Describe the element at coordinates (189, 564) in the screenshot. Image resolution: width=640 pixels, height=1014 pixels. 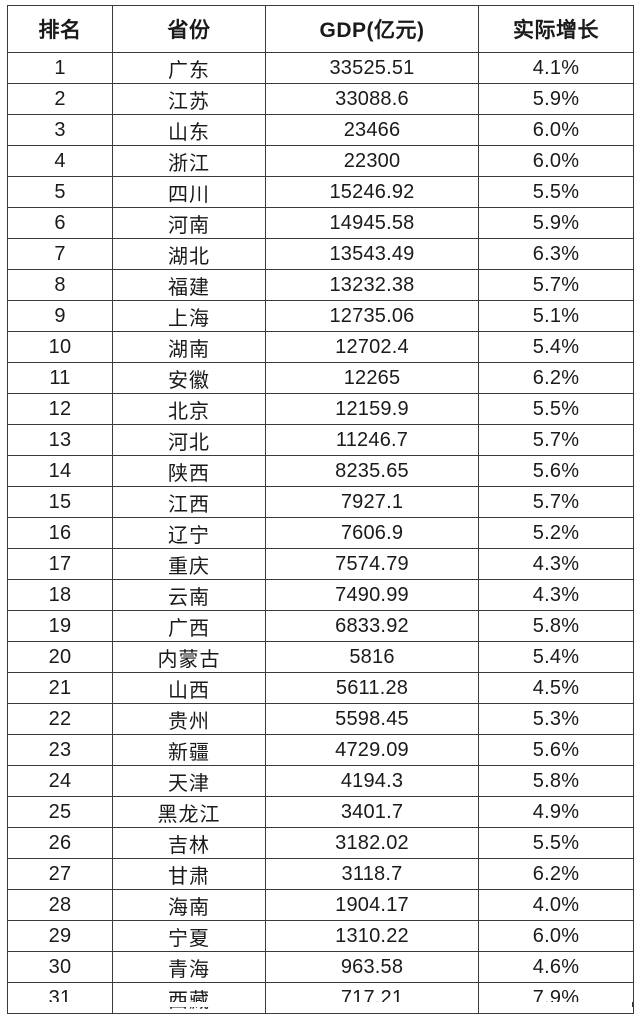
I see `table-cell-province: 重庆` at that location.